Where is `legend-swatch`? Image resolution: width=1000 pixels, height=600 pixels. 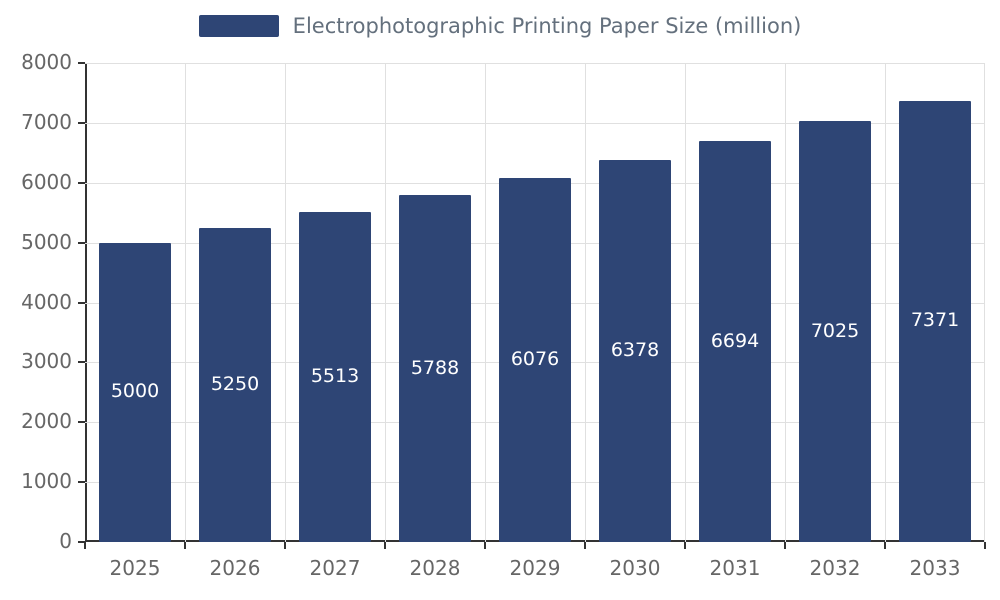 legend-swatch is located at coordinates (238, 26).